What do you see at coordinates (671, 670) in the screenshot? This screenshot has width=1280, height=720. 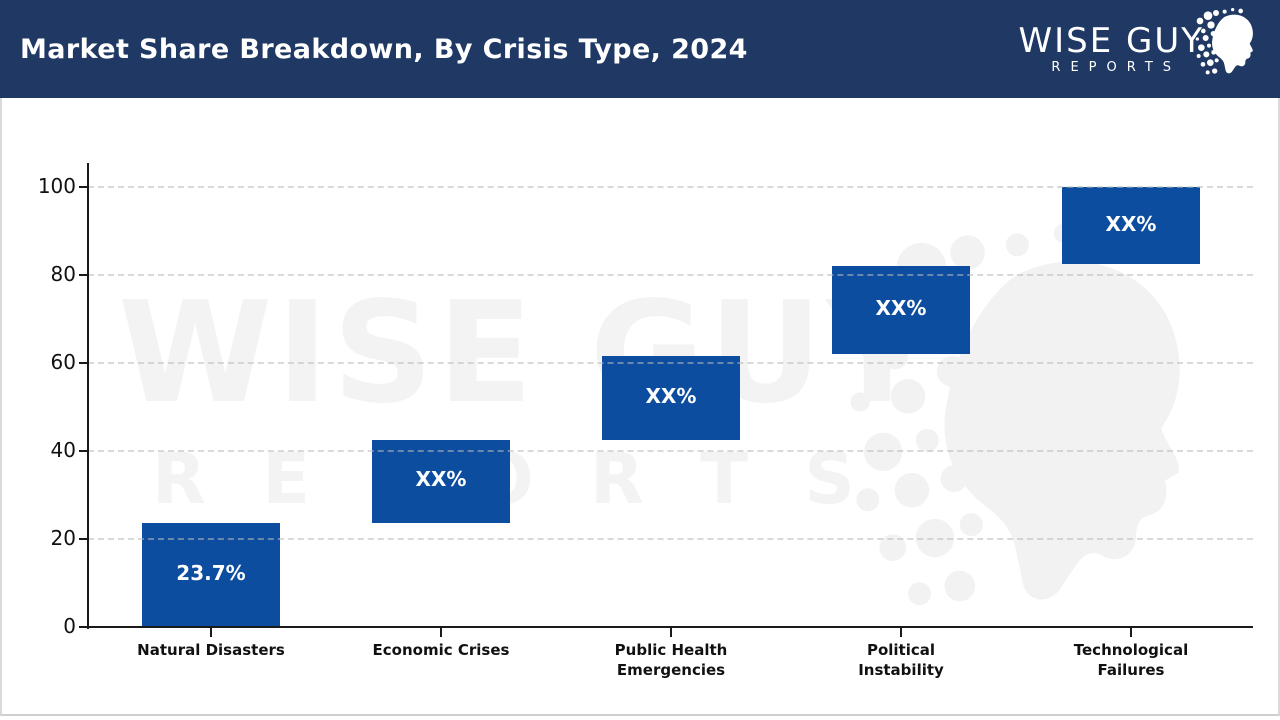 I see `category-label-line: Emergencies` at bounding box center [671, 670].